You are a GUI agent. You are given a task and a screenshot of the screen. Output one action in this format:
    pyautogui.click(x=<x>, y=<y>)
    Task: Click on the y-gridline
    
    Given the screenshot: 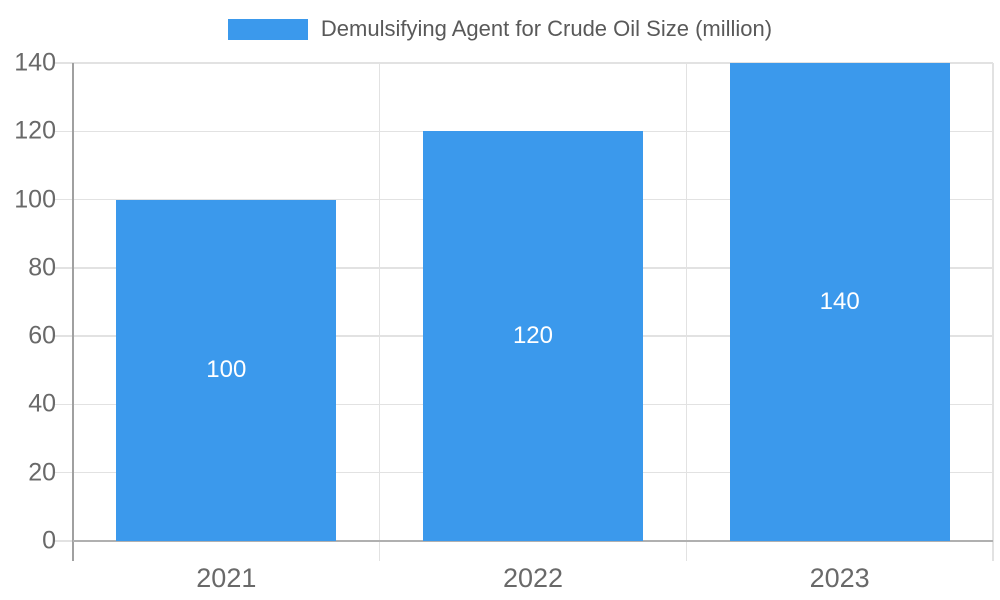 What is the action you would take?
    pyautogui.click(x=523, y=63)
    